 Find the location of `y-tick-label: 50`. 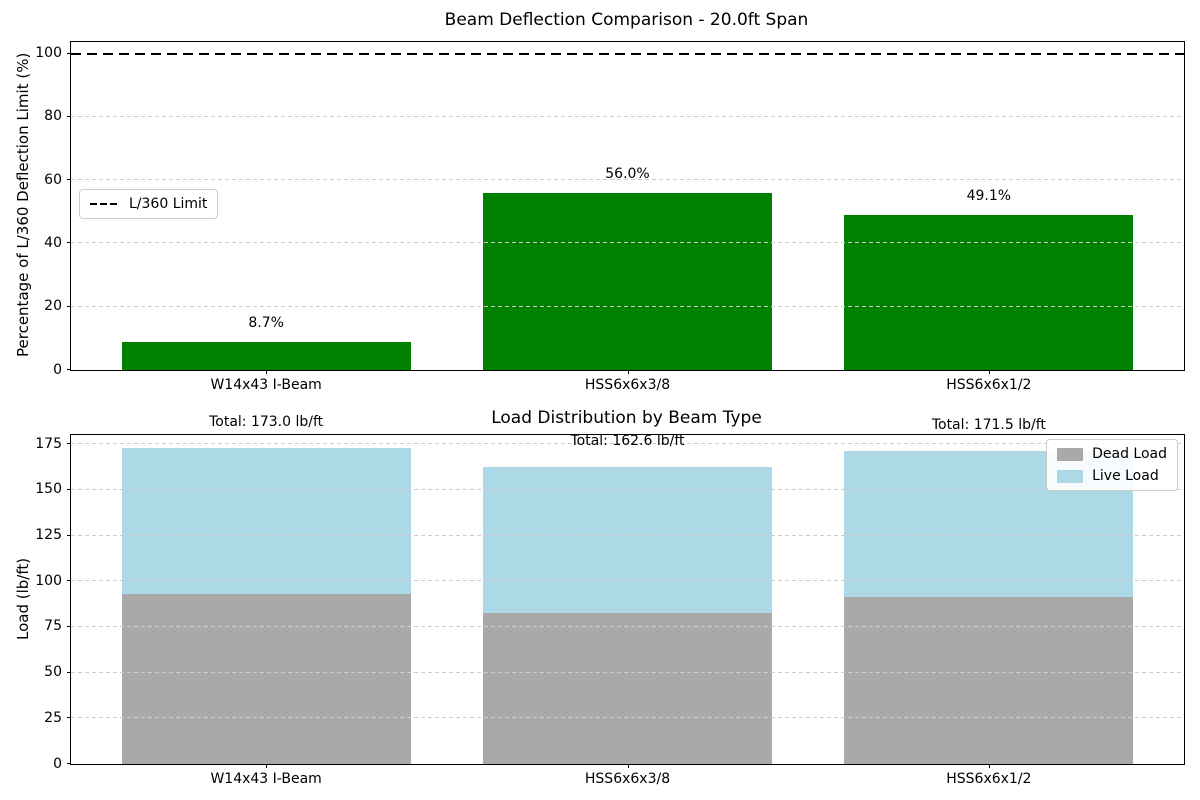

y-tick-label: 50 is located at coordinates (53, 672).